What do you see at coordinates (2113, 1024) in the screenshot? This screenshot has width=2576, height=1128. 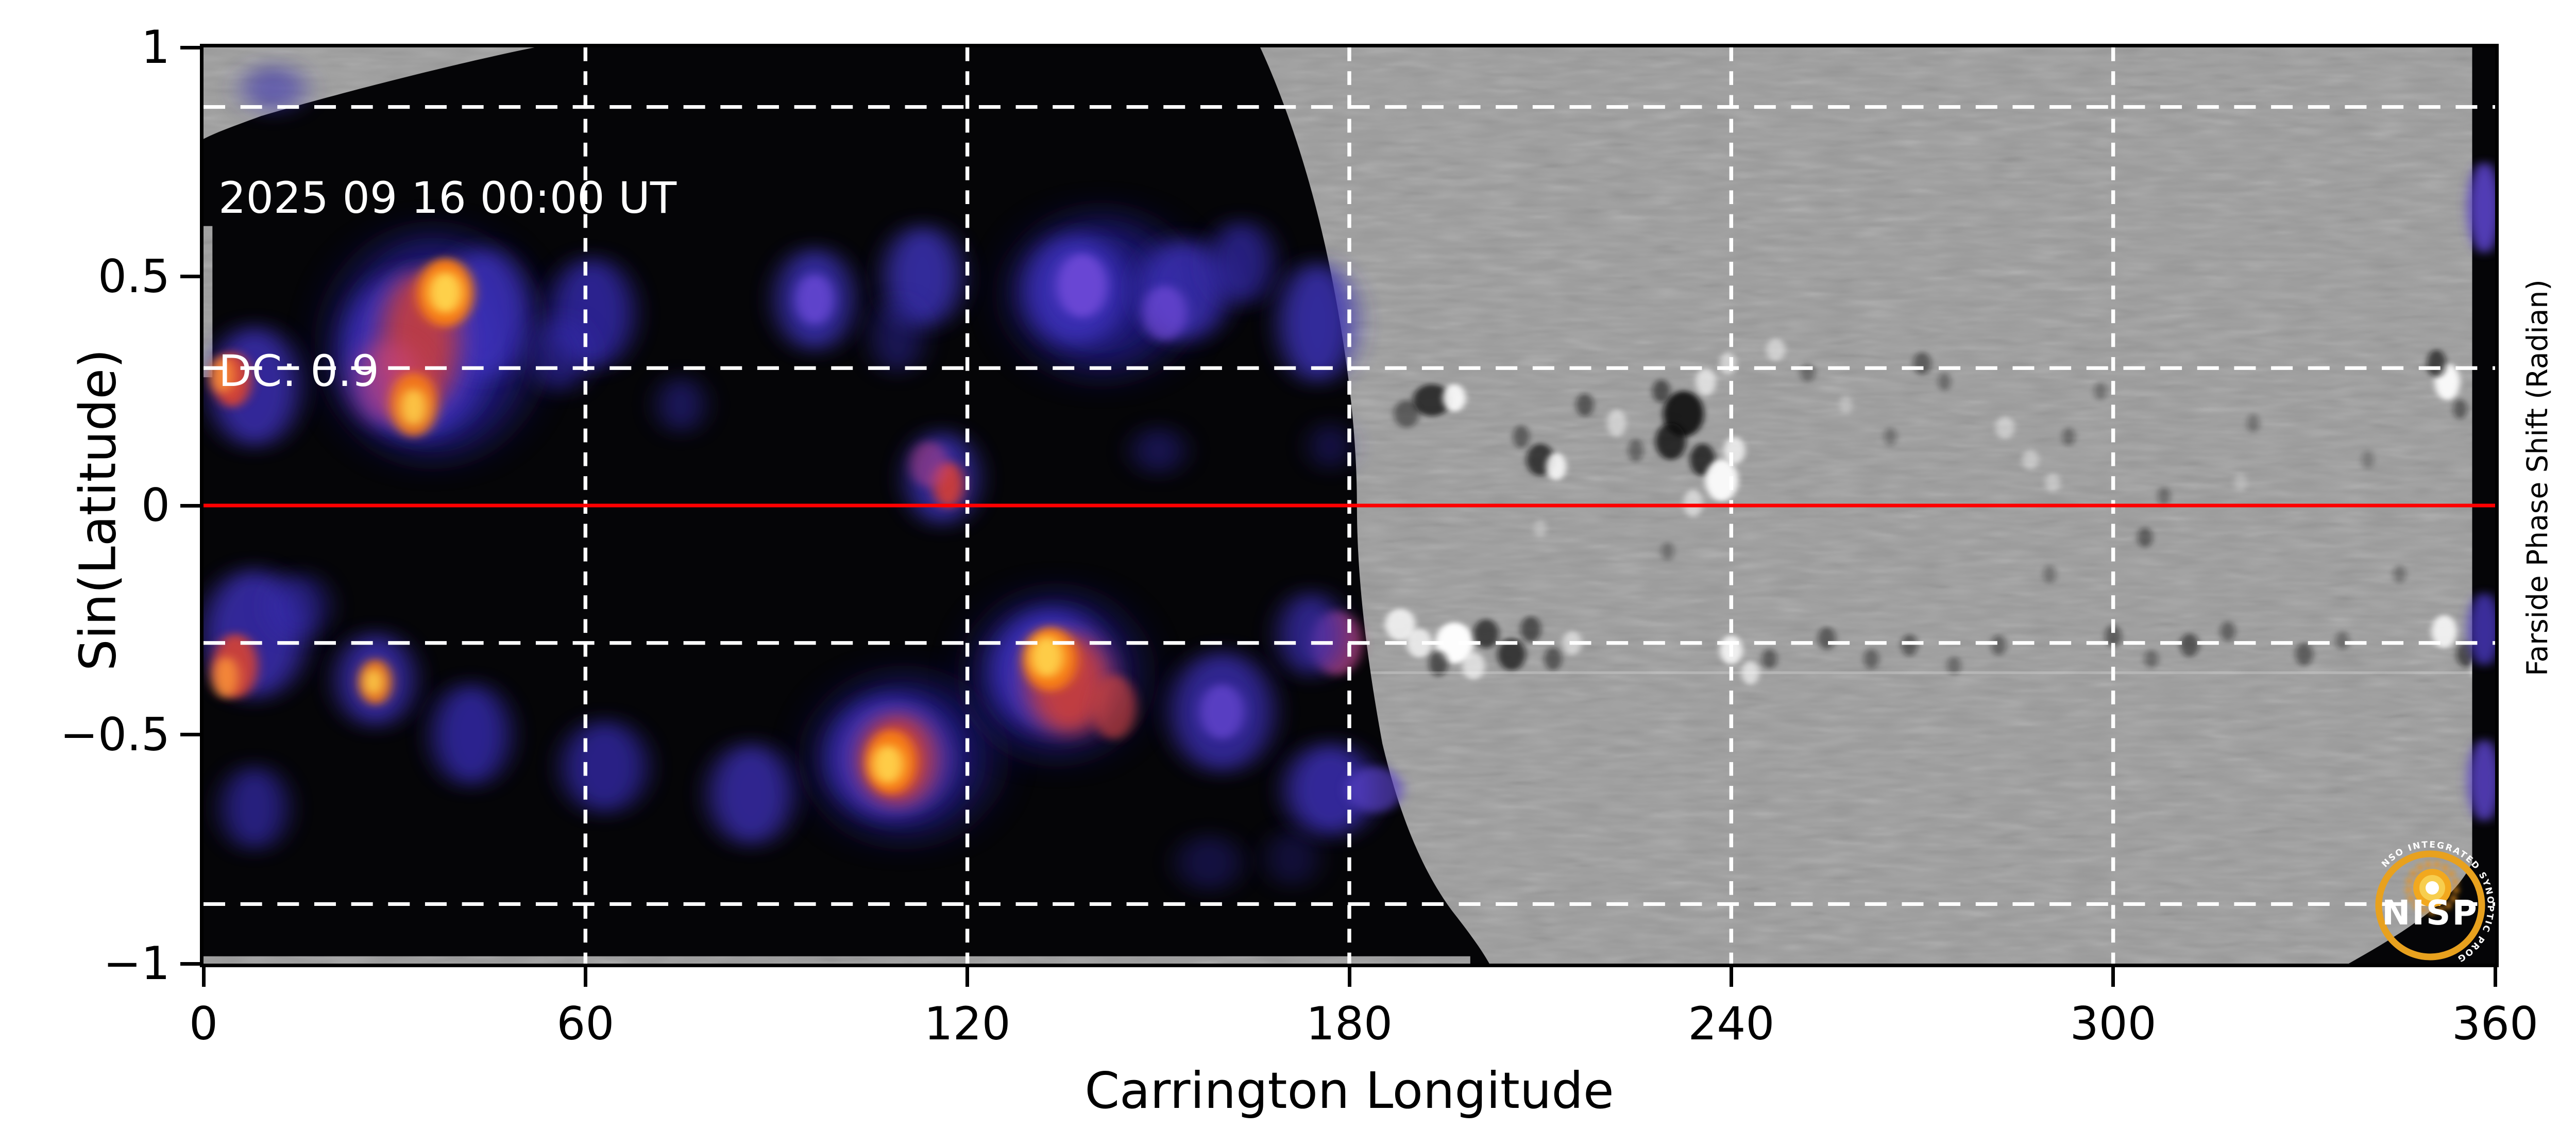 I see `x-tick-label: 300` at bounding box center [2113, 1024].